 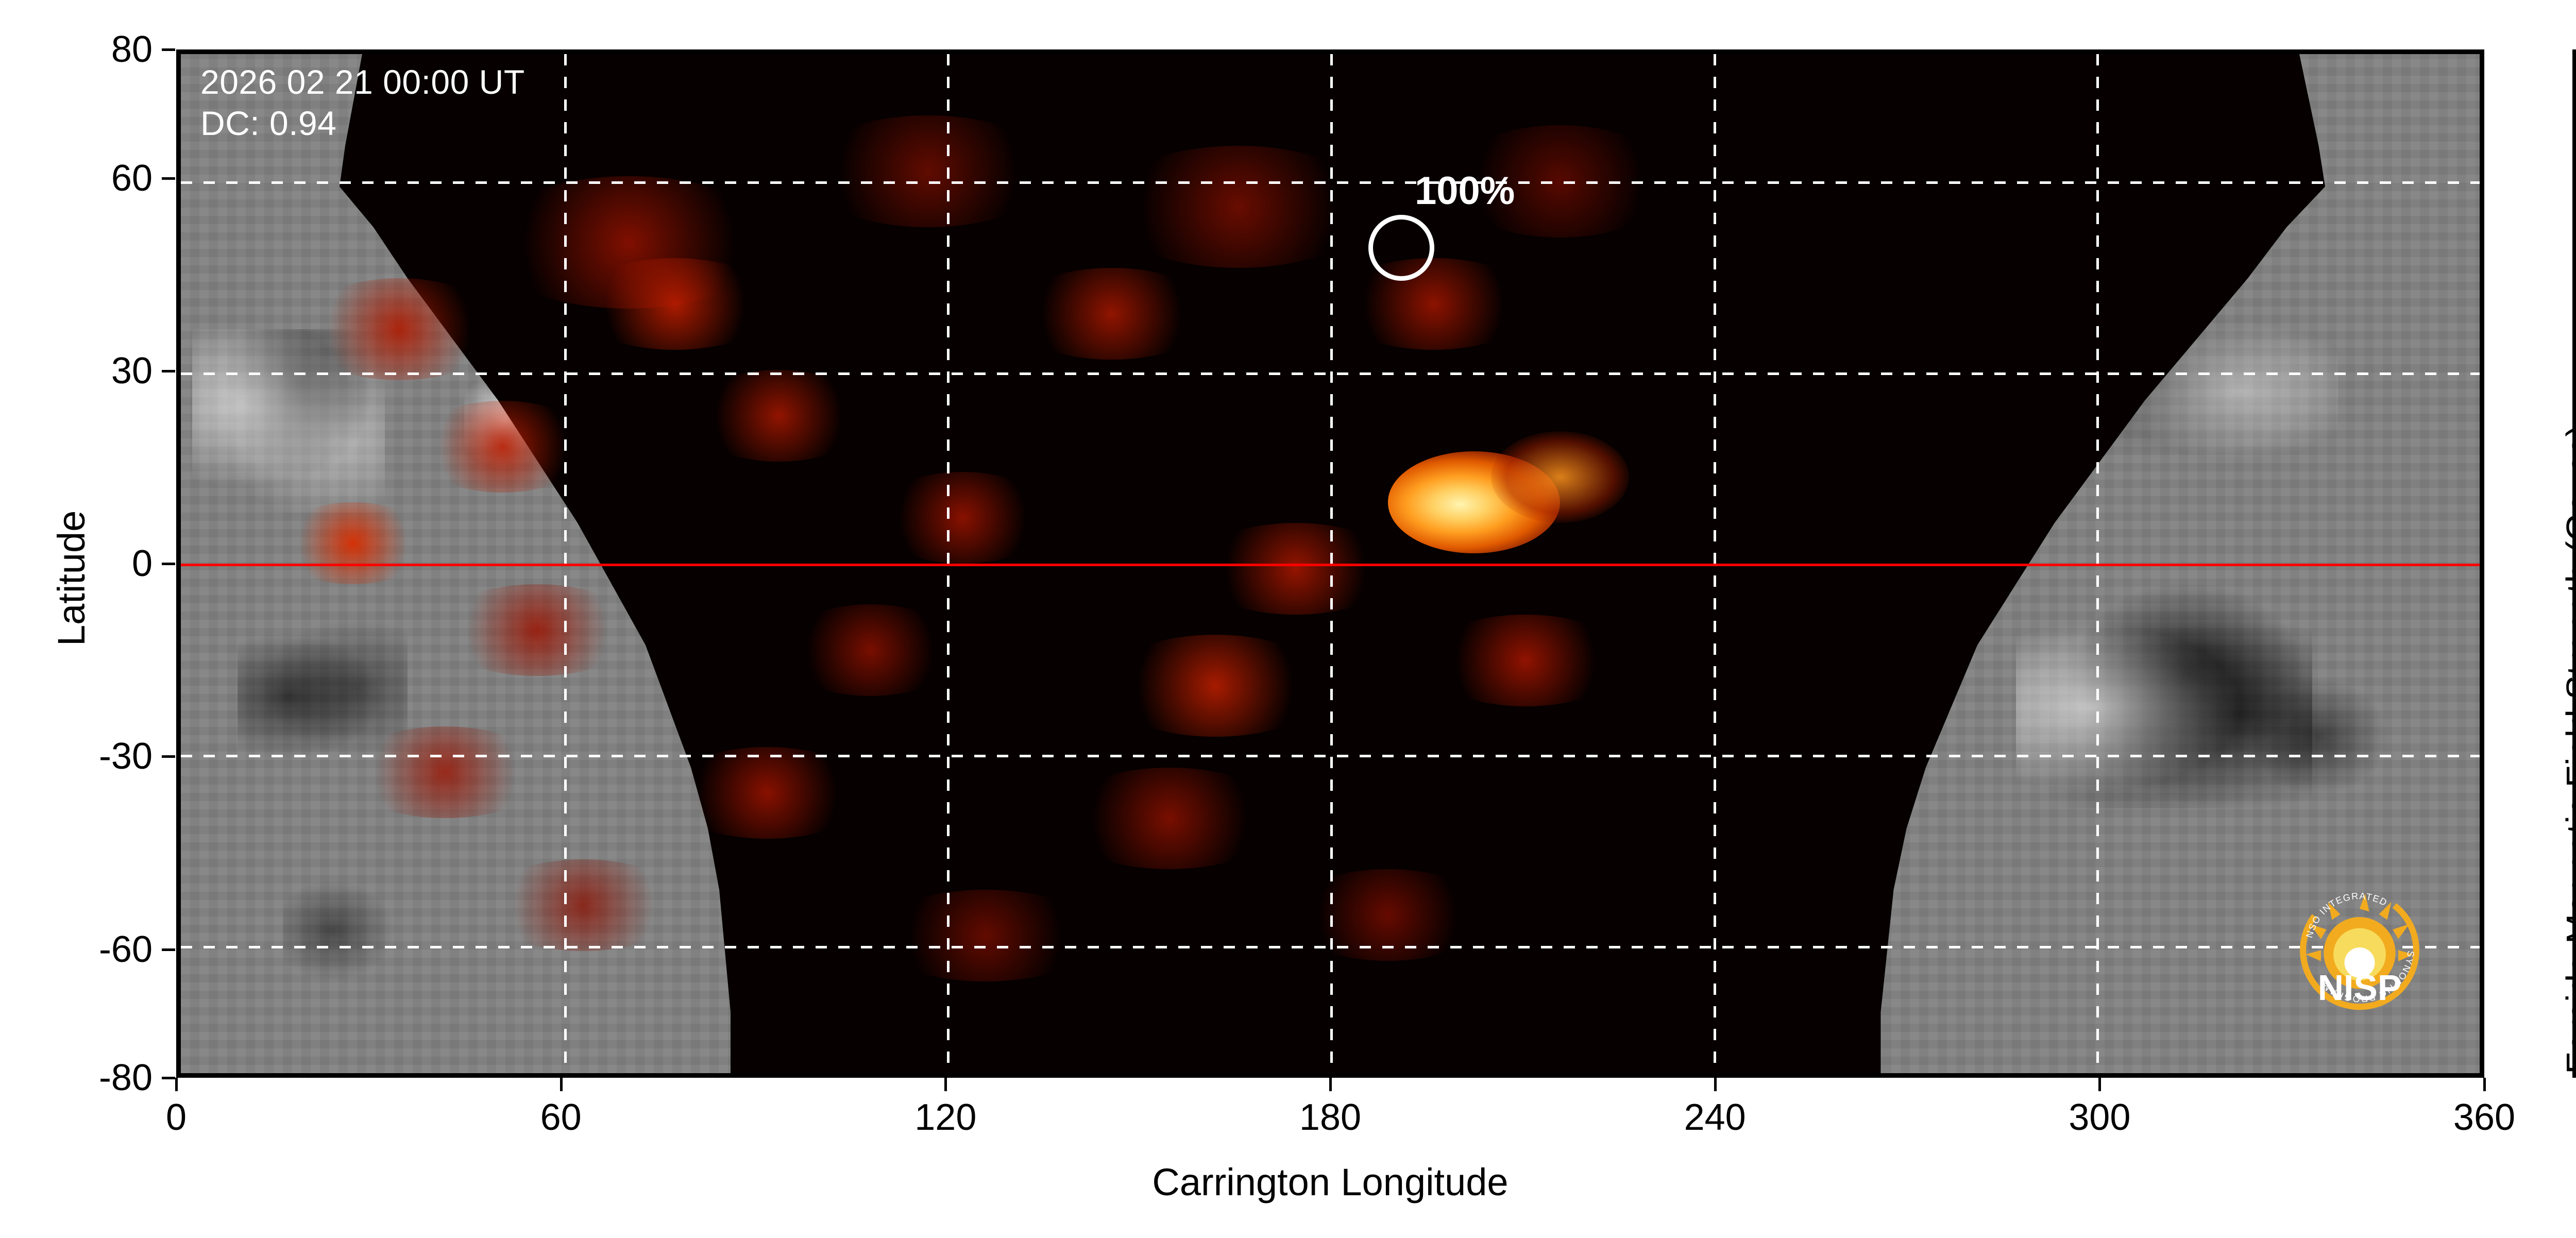 I want to click on y-tick-label: 30, so click(x=131, y=371).